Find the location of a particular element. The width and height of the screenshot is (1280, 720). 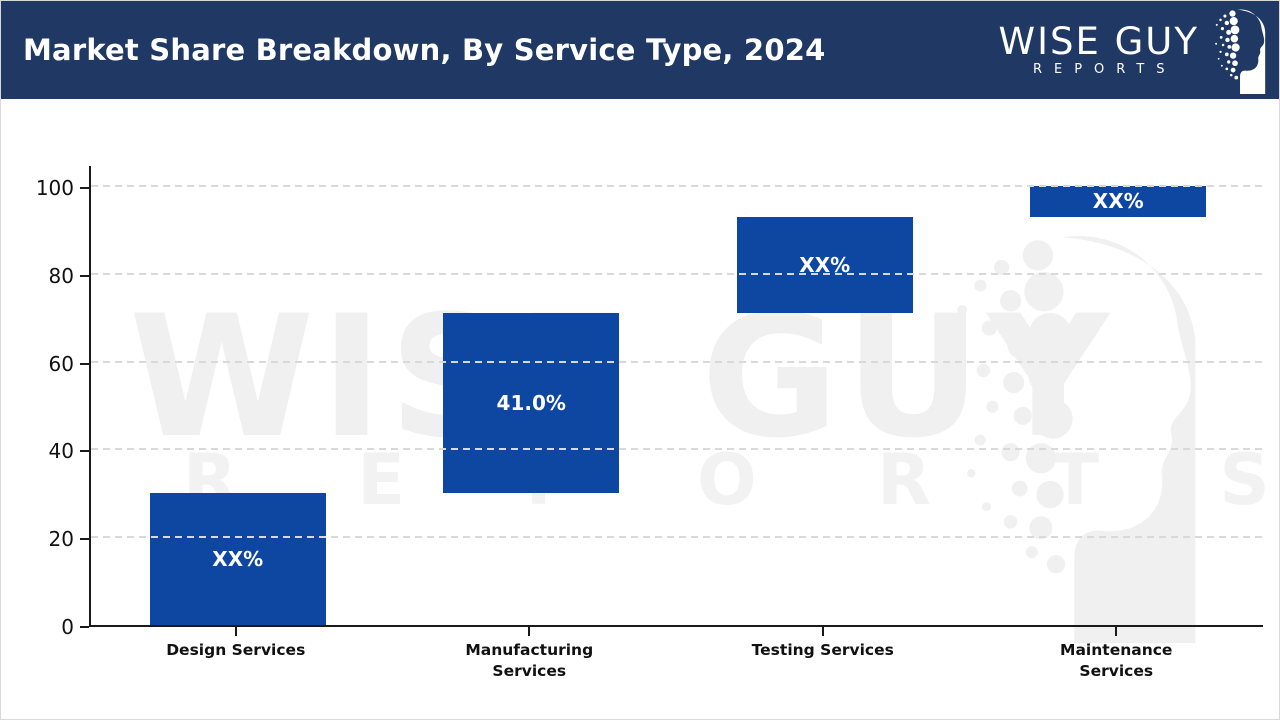

x-tick-label-line: Manufacturing is located at coordinates (529, 650).